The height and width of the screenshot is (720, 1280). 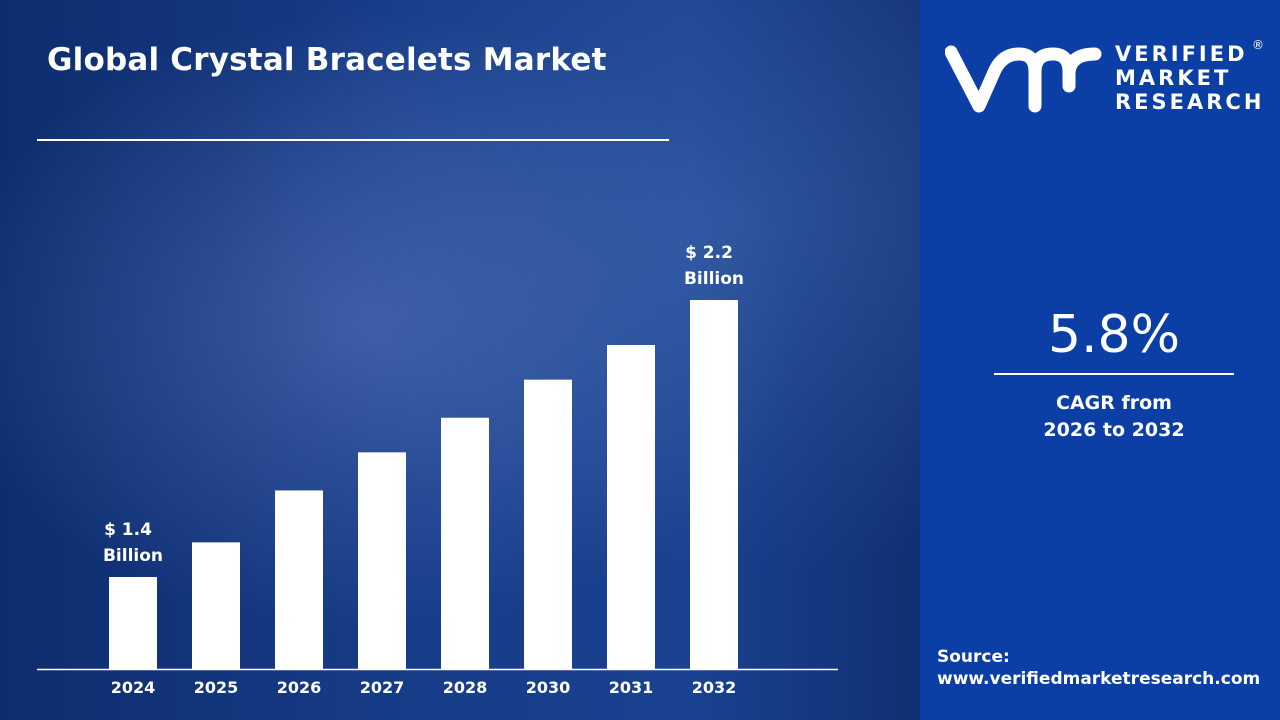 I want to click on x-tick-label: 2025, so click(x=216, y=687).